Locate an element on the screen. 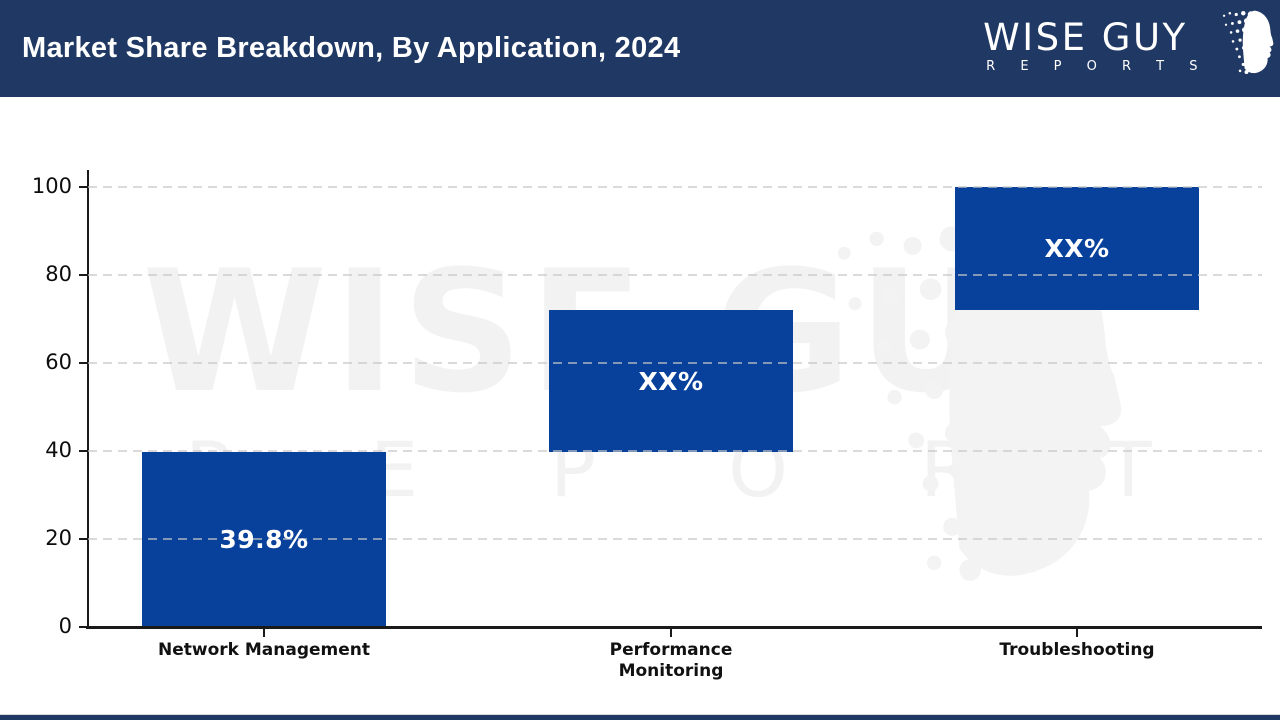 Image resolution: width=1280 pixels, height=720 pixels. footer-bar is located at coordinates (640, 717).